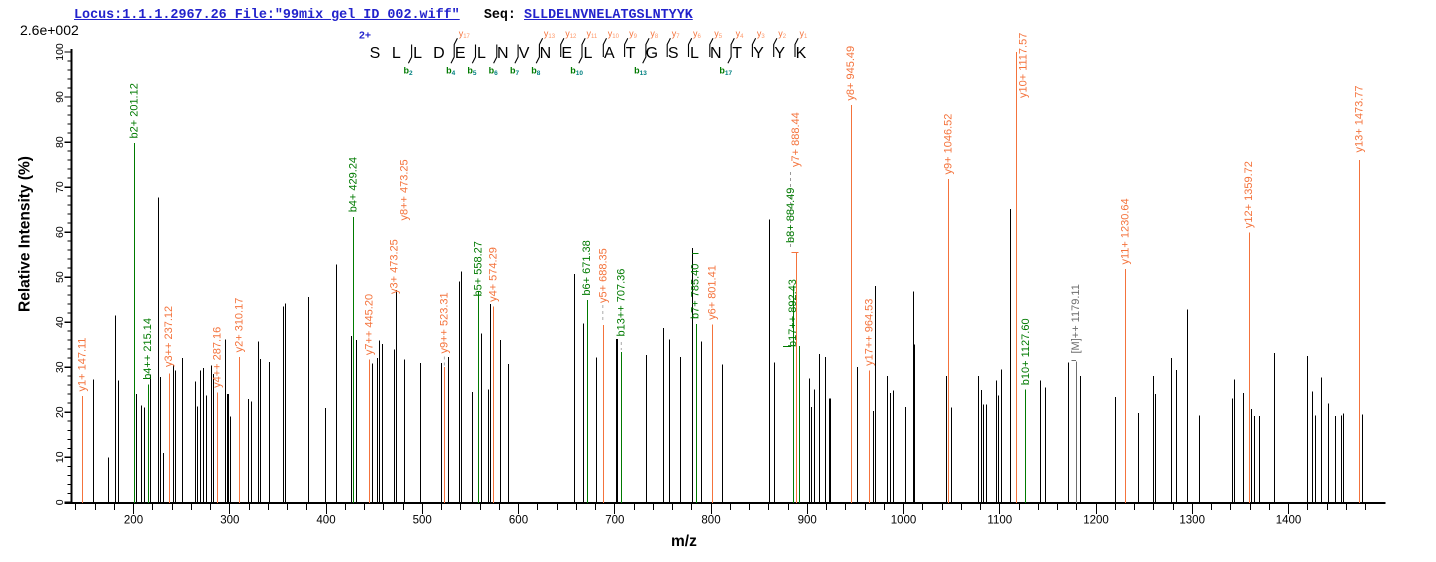  Describe the element at coordinates (354, 184) in the screenshot. I see `svg-text: b4+ 429.24` at that location.